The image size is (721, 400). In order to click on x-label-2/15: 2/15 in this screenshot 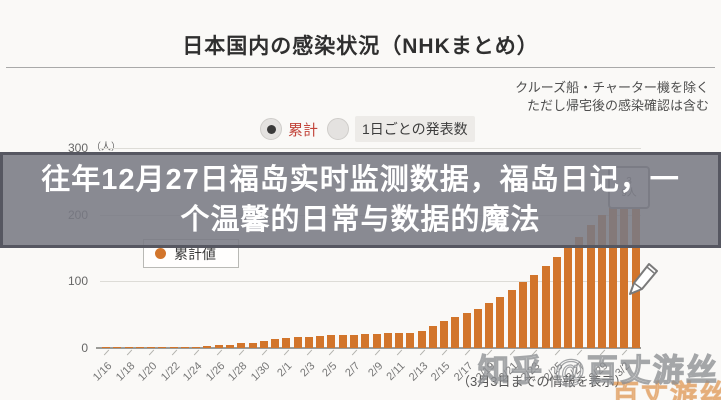, I will do `click(440, 372)`.